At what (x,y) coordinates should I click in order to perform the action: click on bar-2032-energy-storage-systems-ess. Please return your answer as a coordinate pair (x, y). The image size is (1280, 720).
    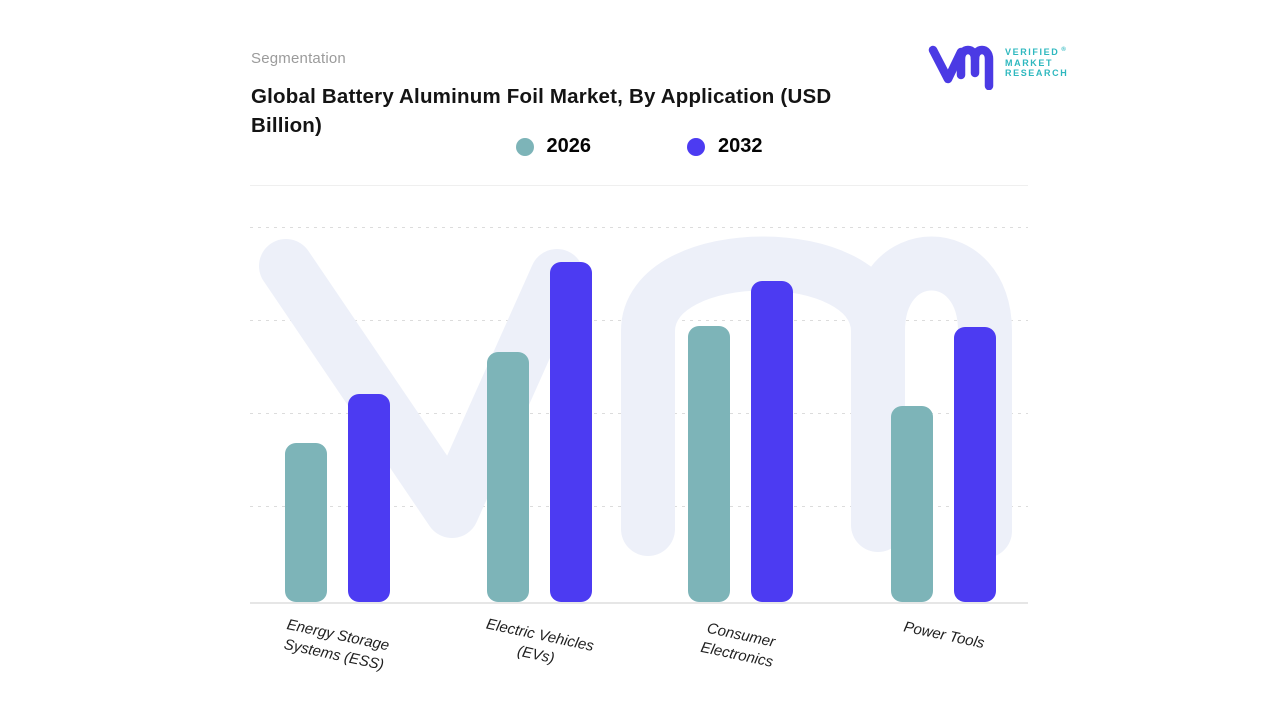
    Looking at the image, I should click on (369, 498).